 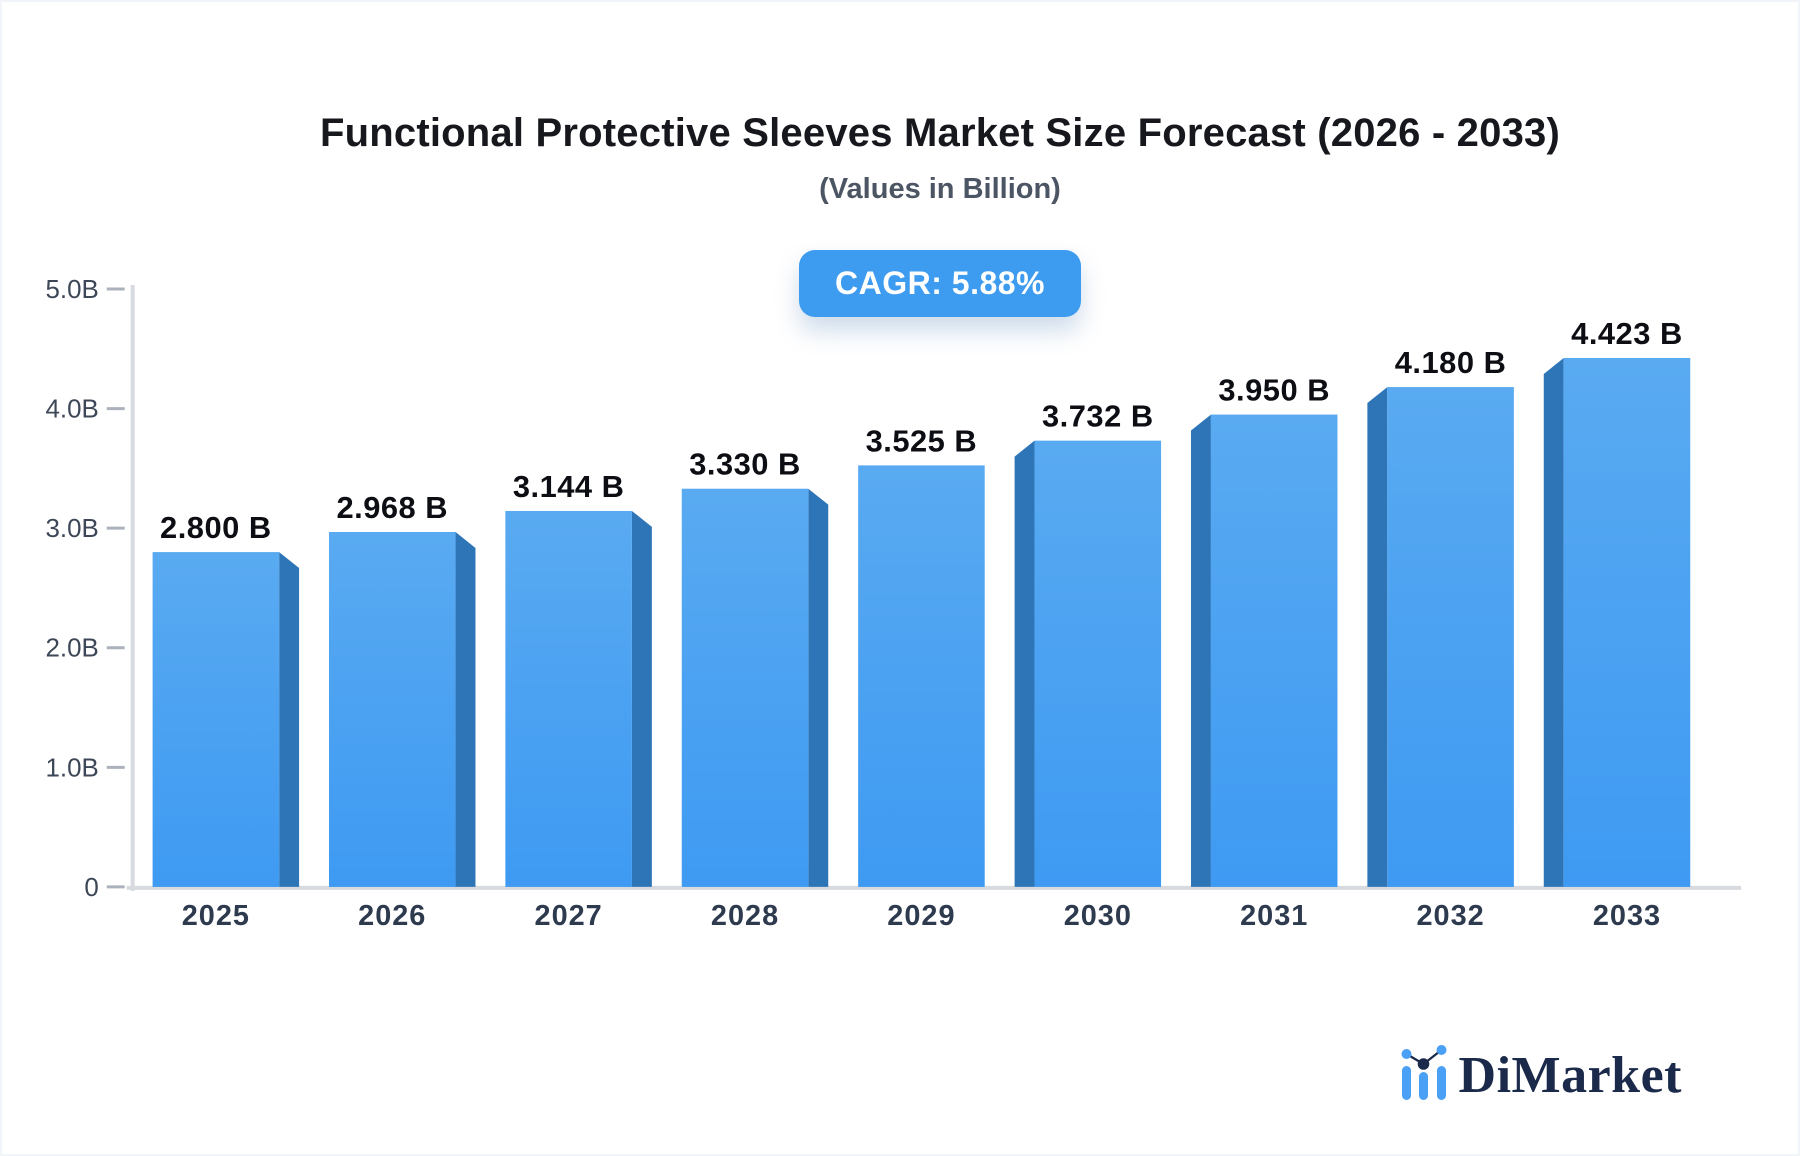 I want to click on bar-2027, so click(x=568, y=698).